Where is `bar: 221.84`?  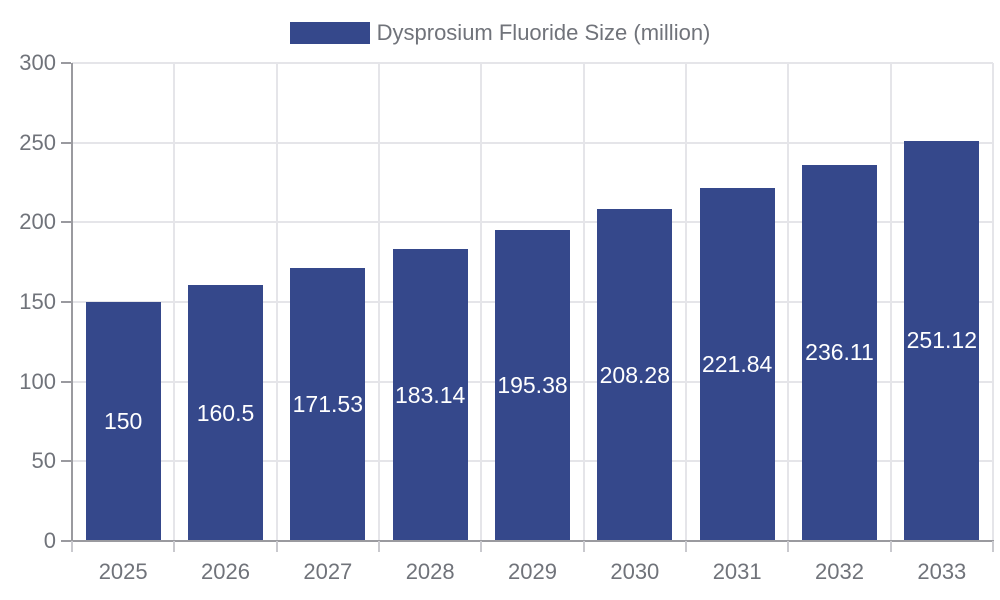
bar: 221.84 is located at coordinates (737, 364).